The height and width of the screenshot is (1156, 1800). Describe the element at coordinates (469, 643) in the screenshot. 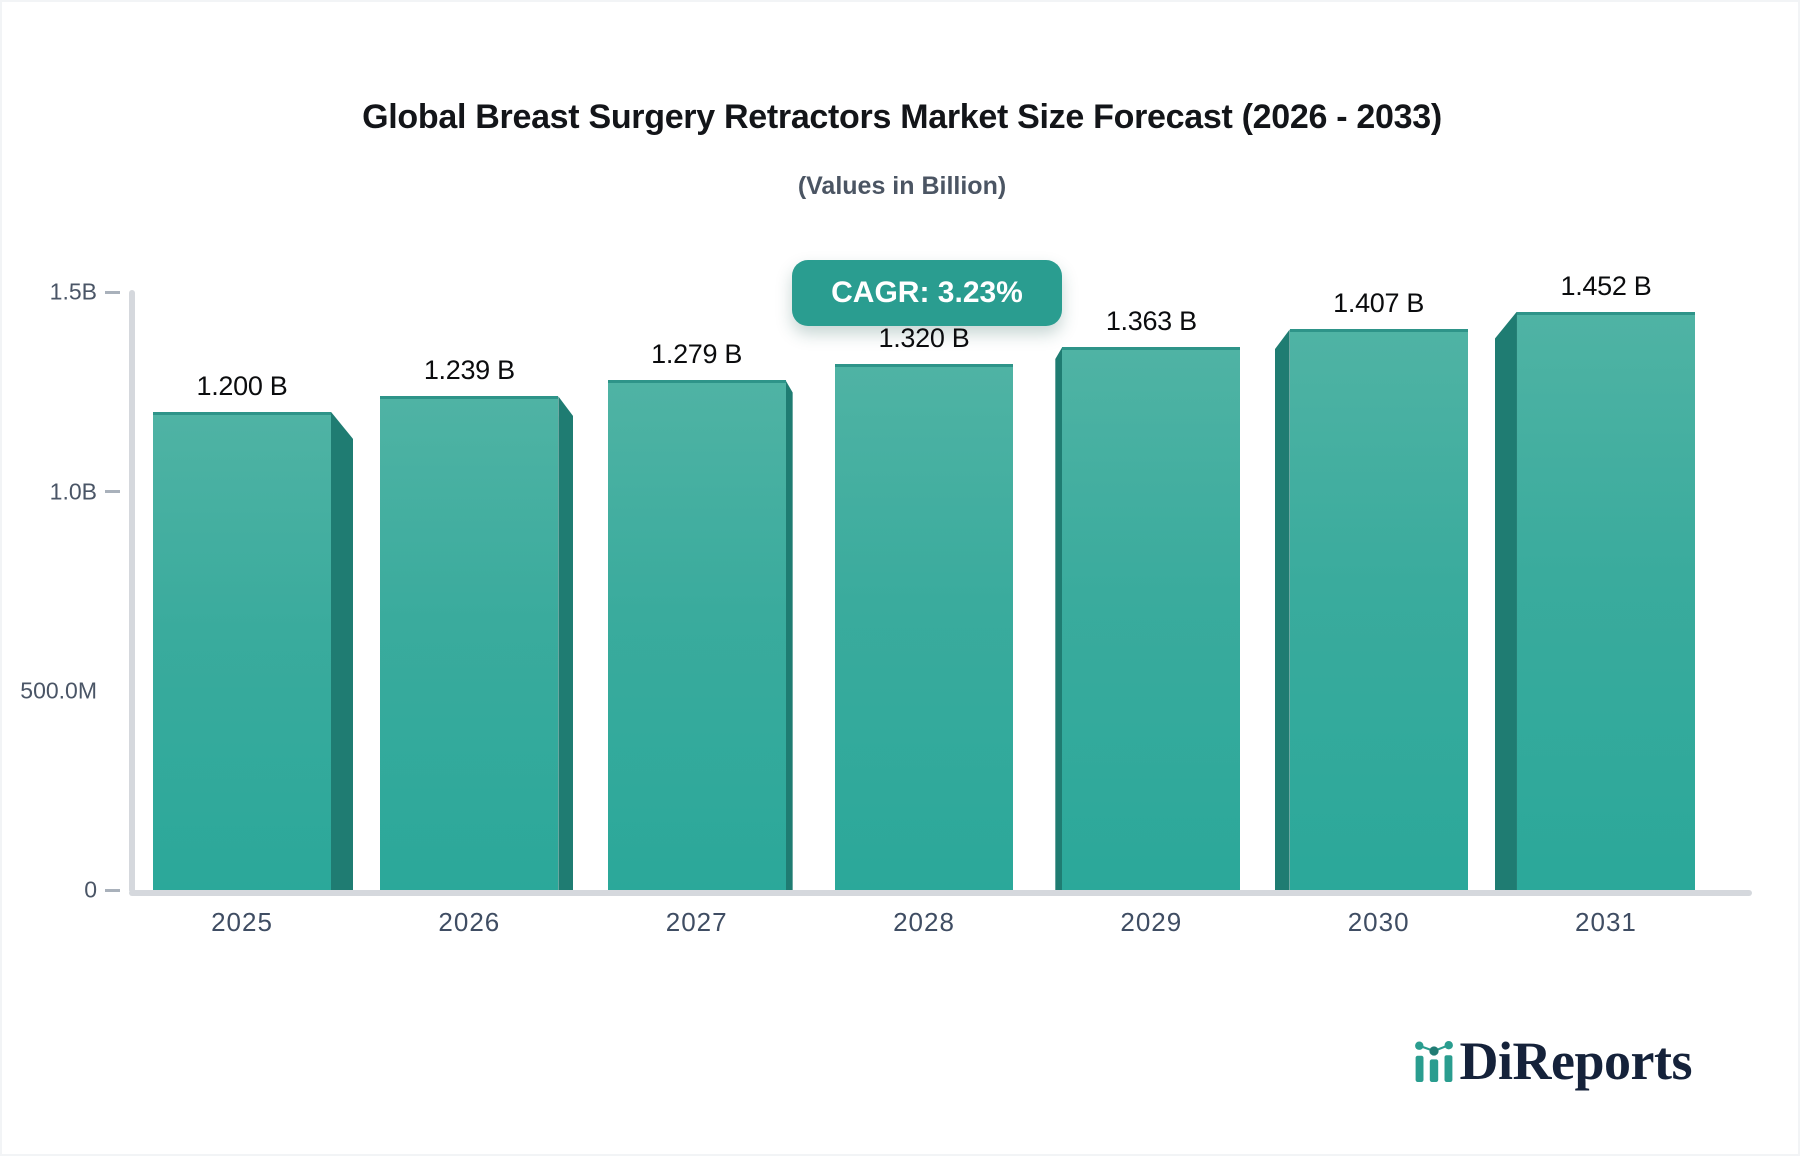

I see `bar-2026` at that location.